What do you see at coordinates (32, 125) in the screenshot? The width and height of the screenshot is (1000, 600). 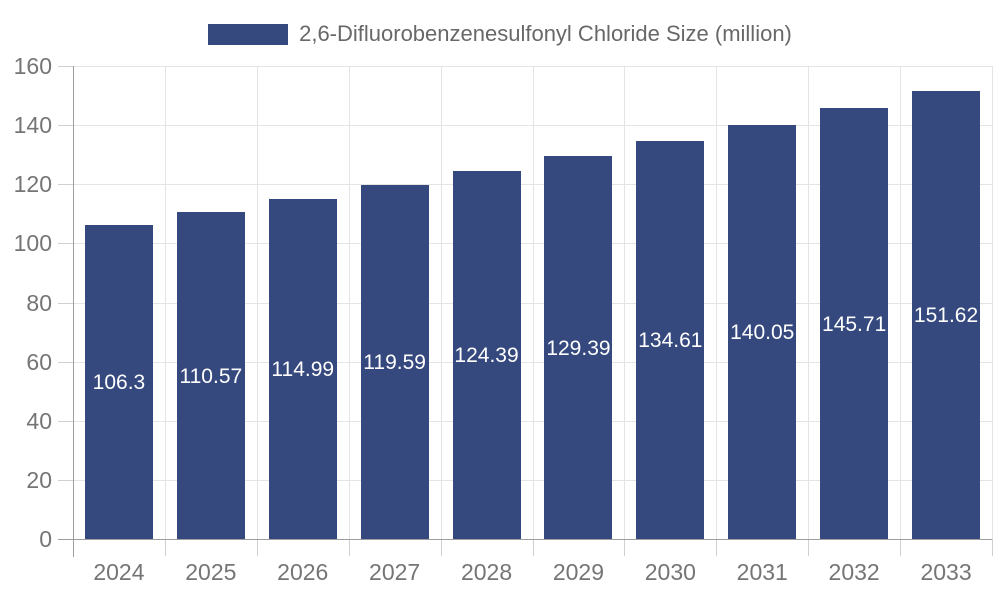 I see `y-axis-tick-label: 140` at bounding box center [32, 125].